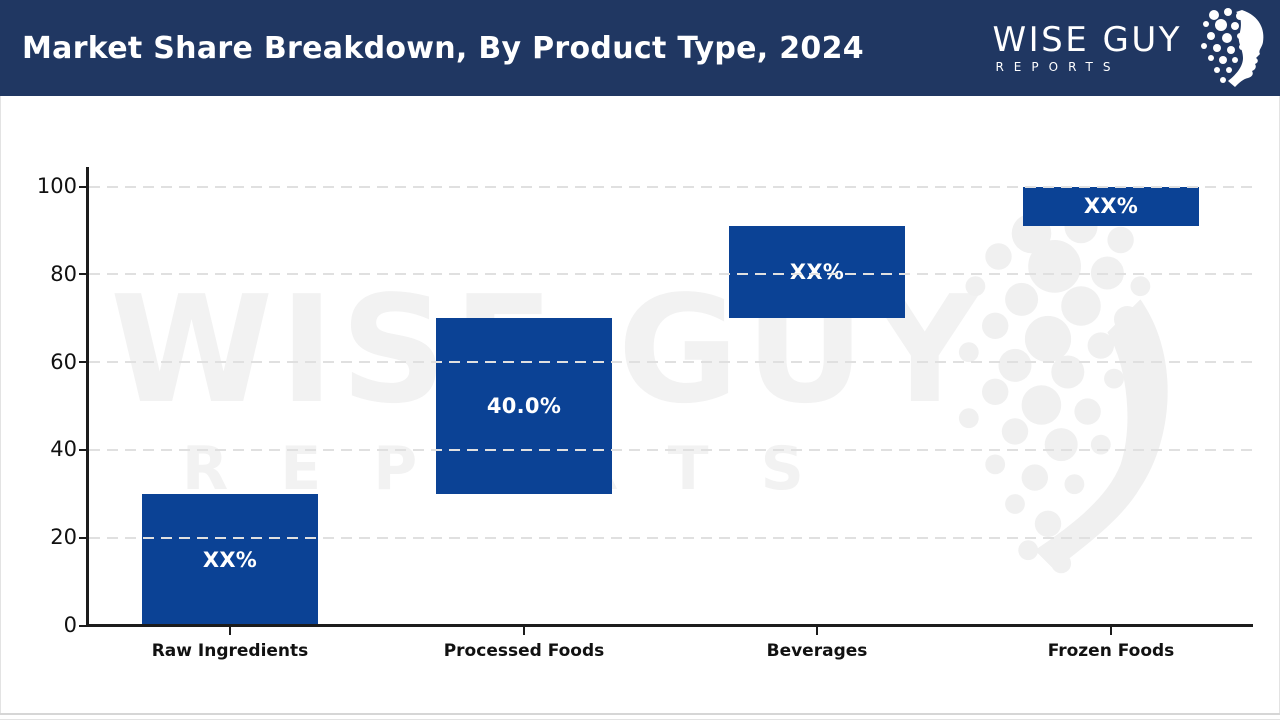 This screenshot has width=1280, height=720. Describe the element at coordinates (1232, 47) in the screenshot. I see `logo-face-icon` at that location.